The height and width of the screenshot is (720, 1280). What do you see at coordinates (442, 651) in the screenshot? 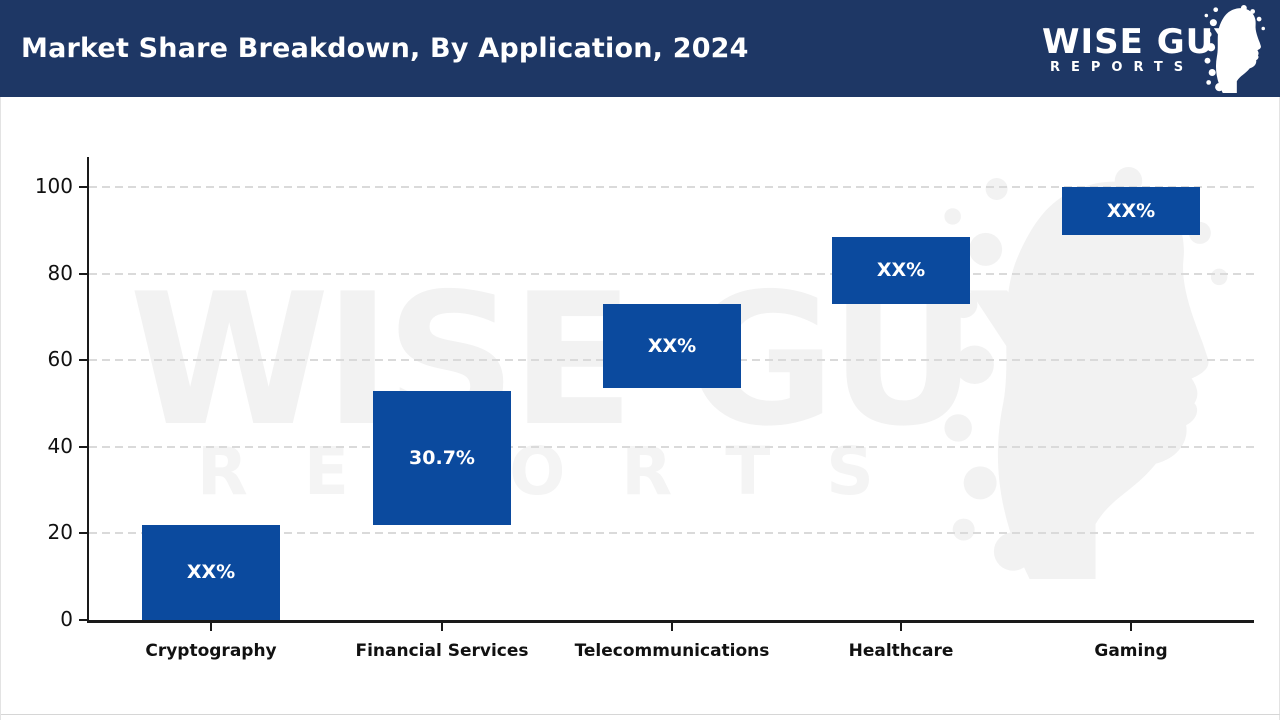
I see `x-tick-label: Financial Services` at bounding box center [442, 651].